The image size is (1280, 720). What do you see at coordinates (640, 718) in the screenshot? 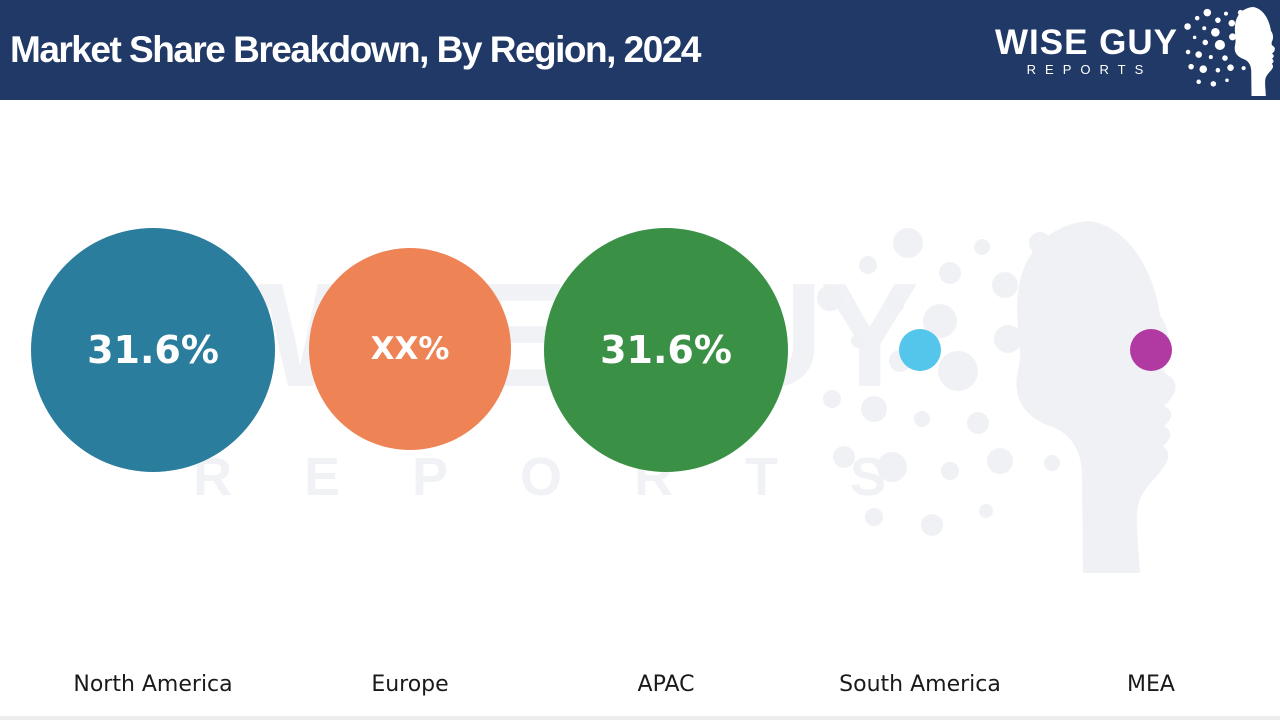
I see `bottom-border` at bounding box center [640, 718].